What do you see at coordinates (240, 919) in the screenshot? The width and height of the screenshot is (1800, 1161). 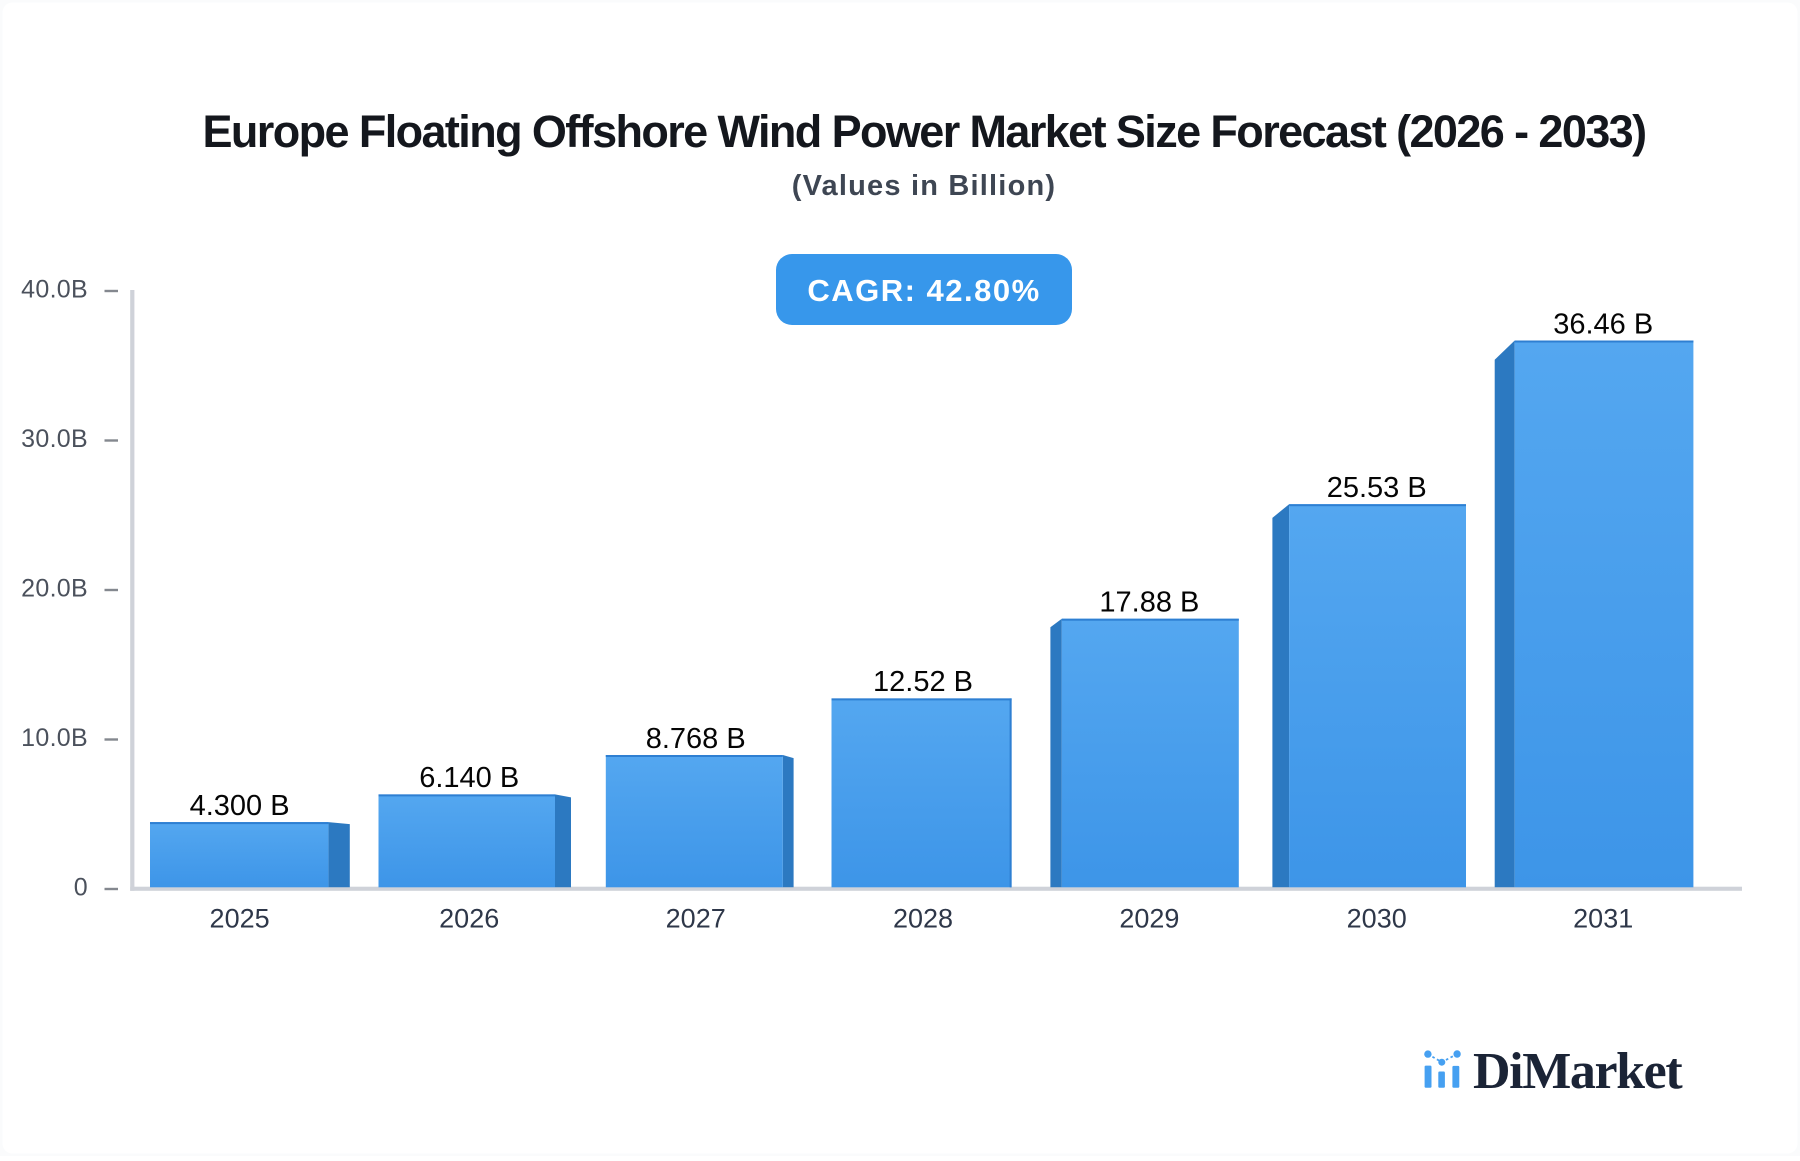 I see `svg-text: 2025` at bounding box center [240, 919].